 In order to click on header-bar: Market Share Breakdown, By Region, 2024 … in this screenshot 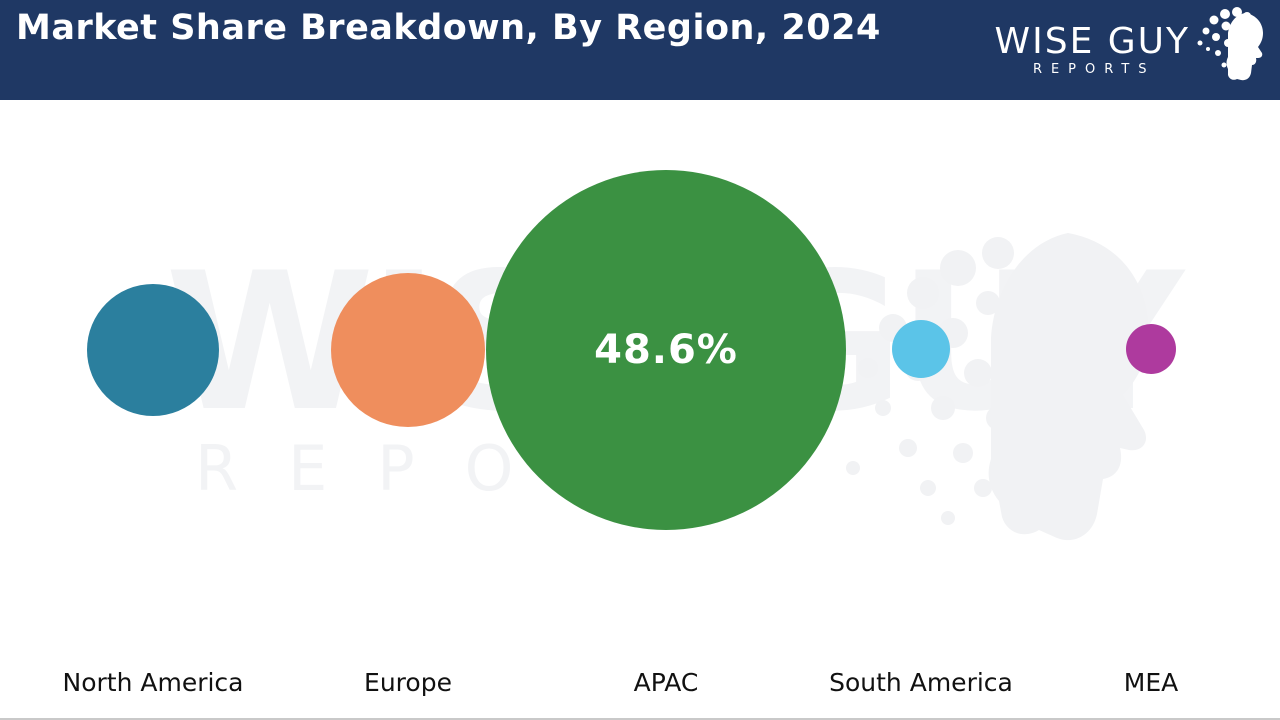, I will do `click(640, 50)`.